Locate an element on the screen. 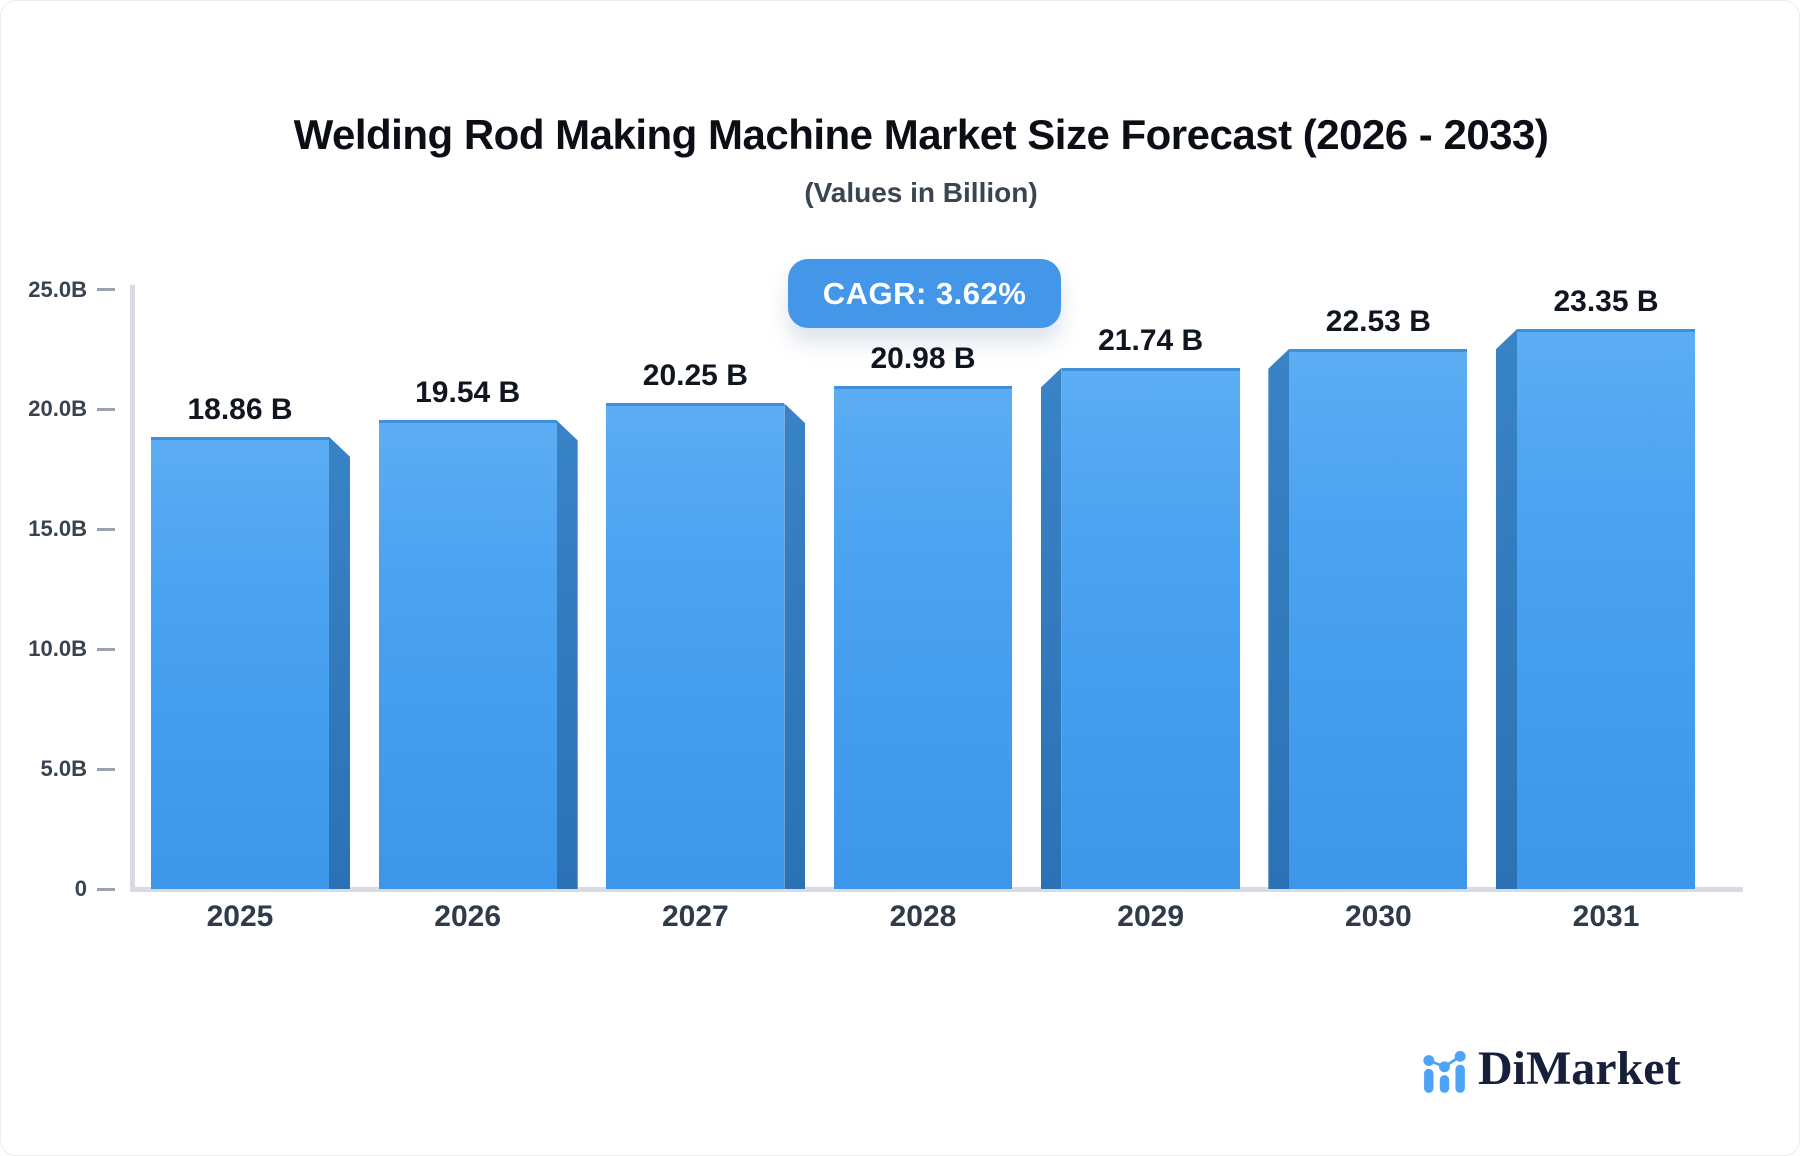 The height and width of the screenshot is (1156, 1800). y-axis-tick-label: 20.0B is located at coordinates (57, 409).